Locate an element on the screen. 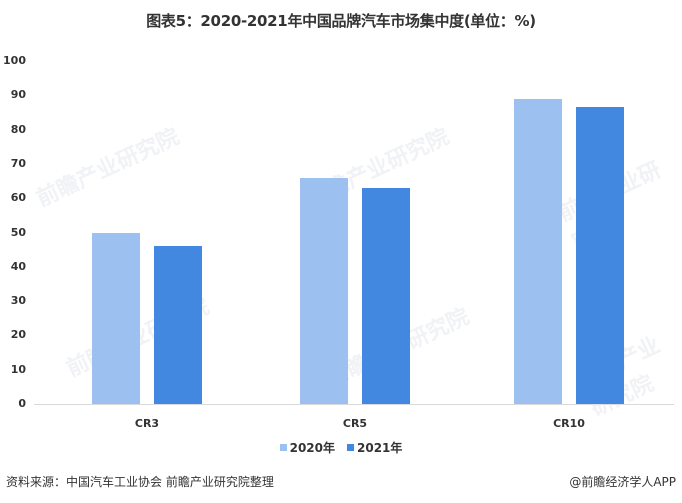 This screenshot has height=503, width=682. y-tick-label: 60 is located at coordinates (18, 198).